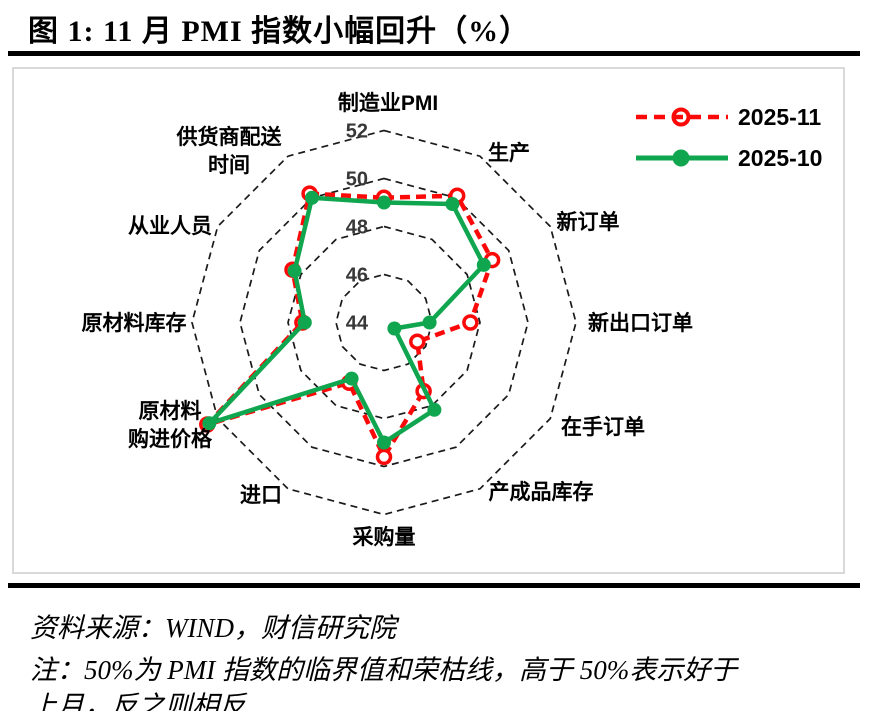 The height and width of the screenshot is (711, 873). I want to click on data-point-2025-10-从业人员, so click(294, 270).